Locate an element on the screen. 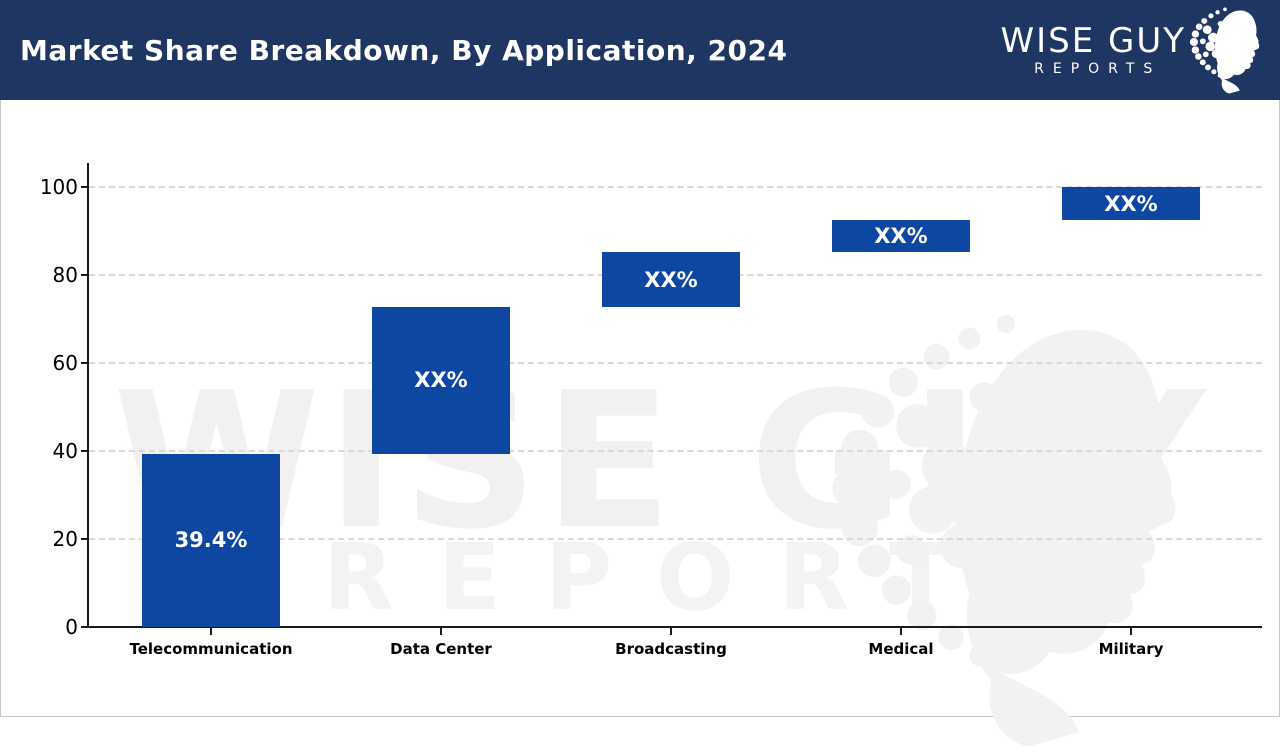  watermark-subtitle: REPORTS is located at coordinates (715, 577).